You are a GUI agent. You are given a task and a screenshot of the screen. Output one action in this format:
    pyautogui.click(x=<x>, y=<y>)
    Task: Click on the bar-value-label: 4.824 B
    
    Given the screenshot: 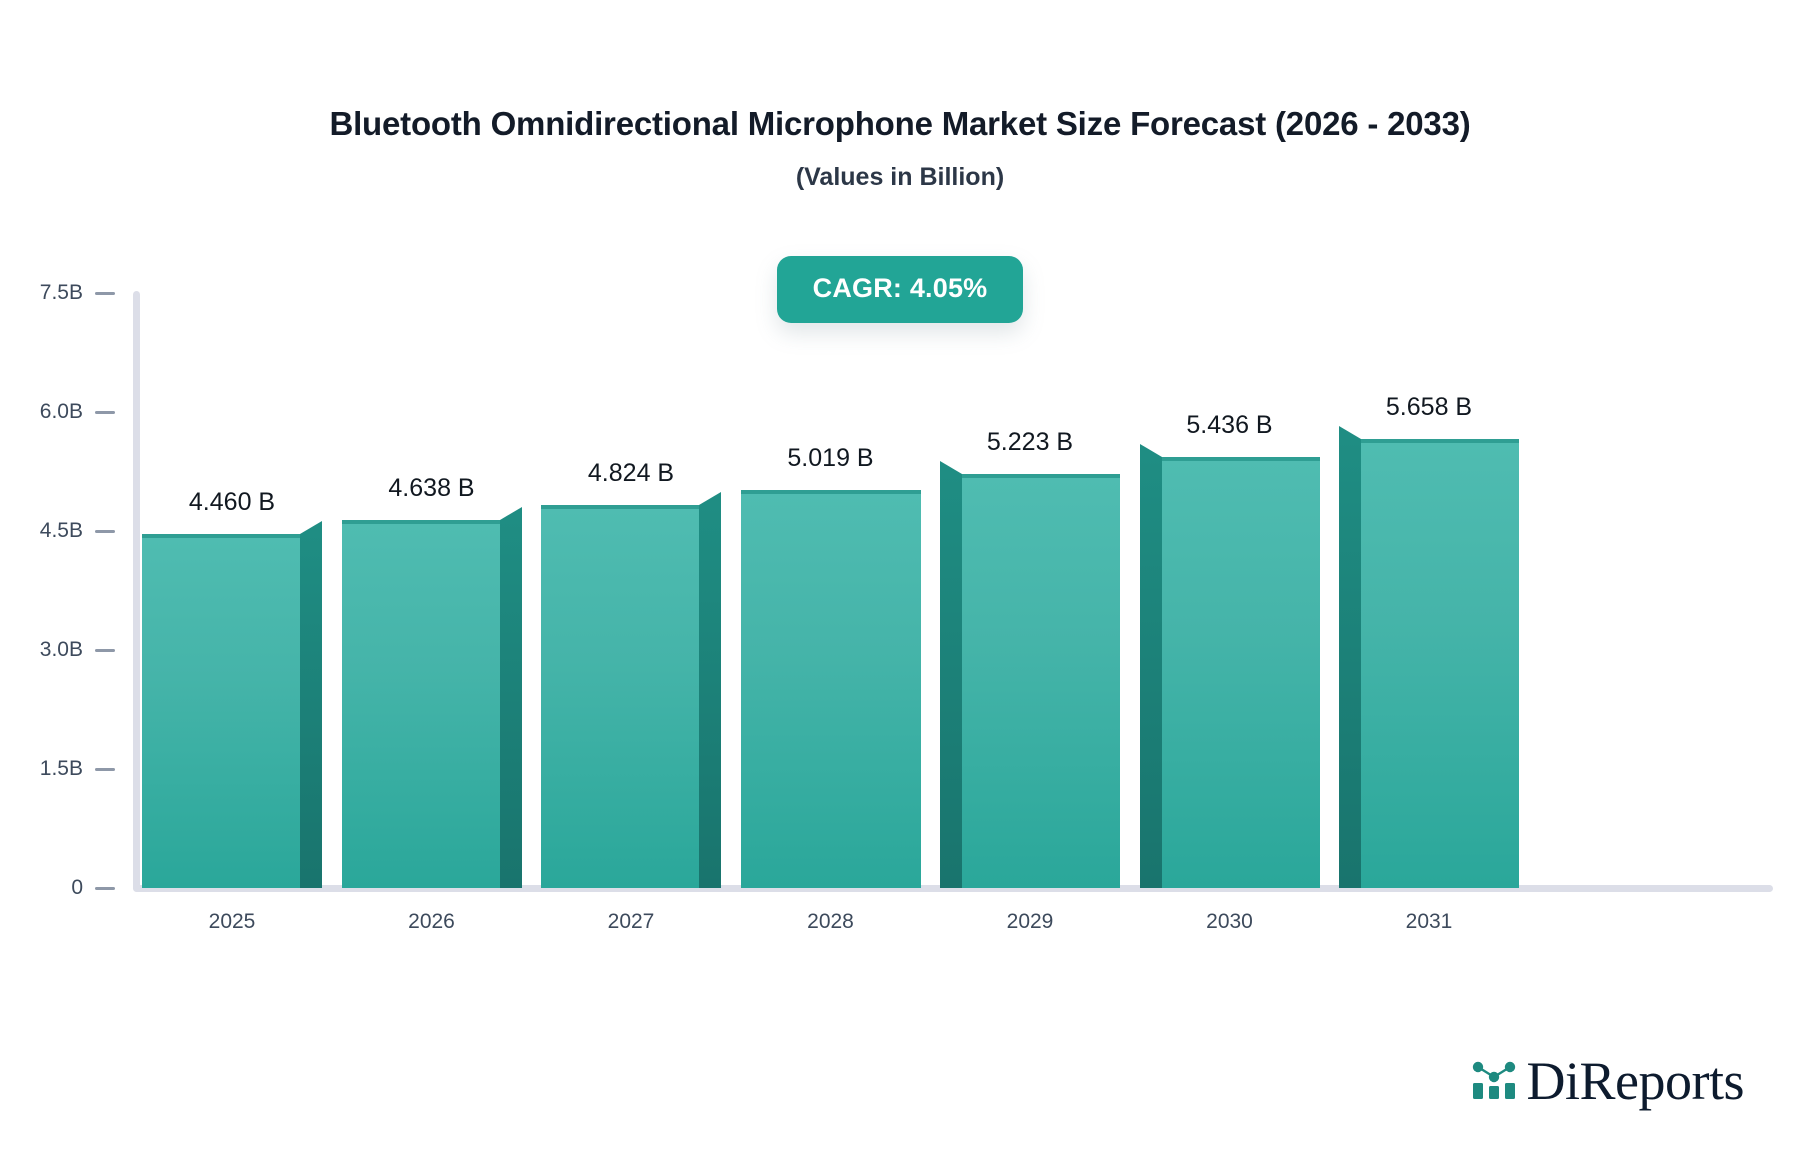 What is the action you would take?
    pyautogui.click(x=631, y=473)
    